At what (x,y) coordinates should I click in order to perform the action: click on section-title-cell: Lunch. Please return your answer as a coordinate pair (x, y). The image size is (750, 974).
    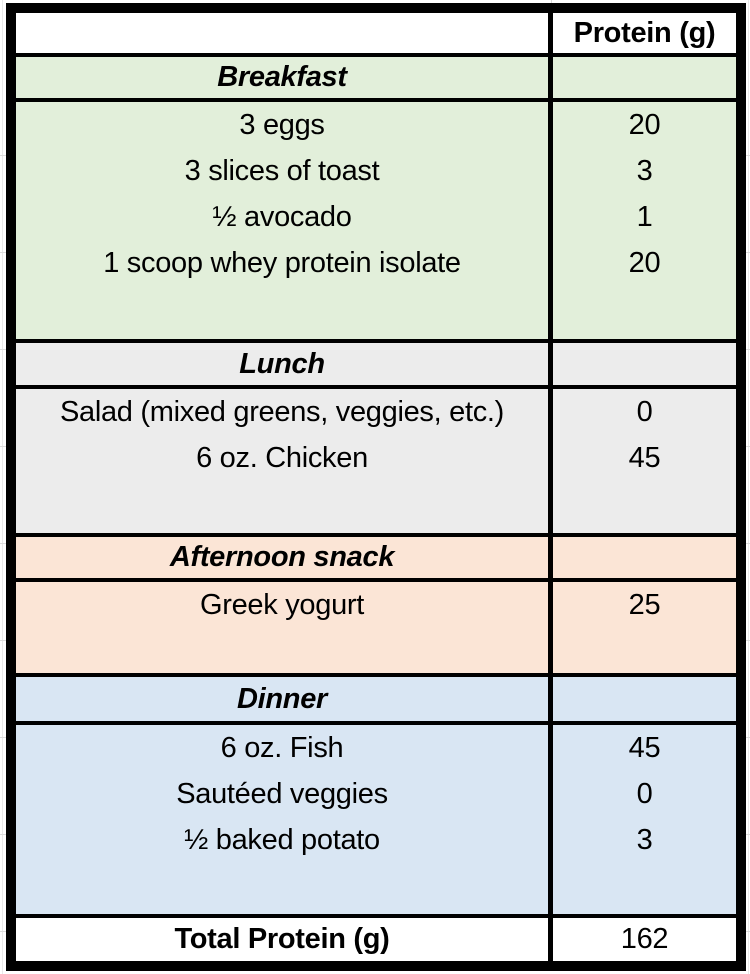
    Looking at the image, I should click on (282, 363).